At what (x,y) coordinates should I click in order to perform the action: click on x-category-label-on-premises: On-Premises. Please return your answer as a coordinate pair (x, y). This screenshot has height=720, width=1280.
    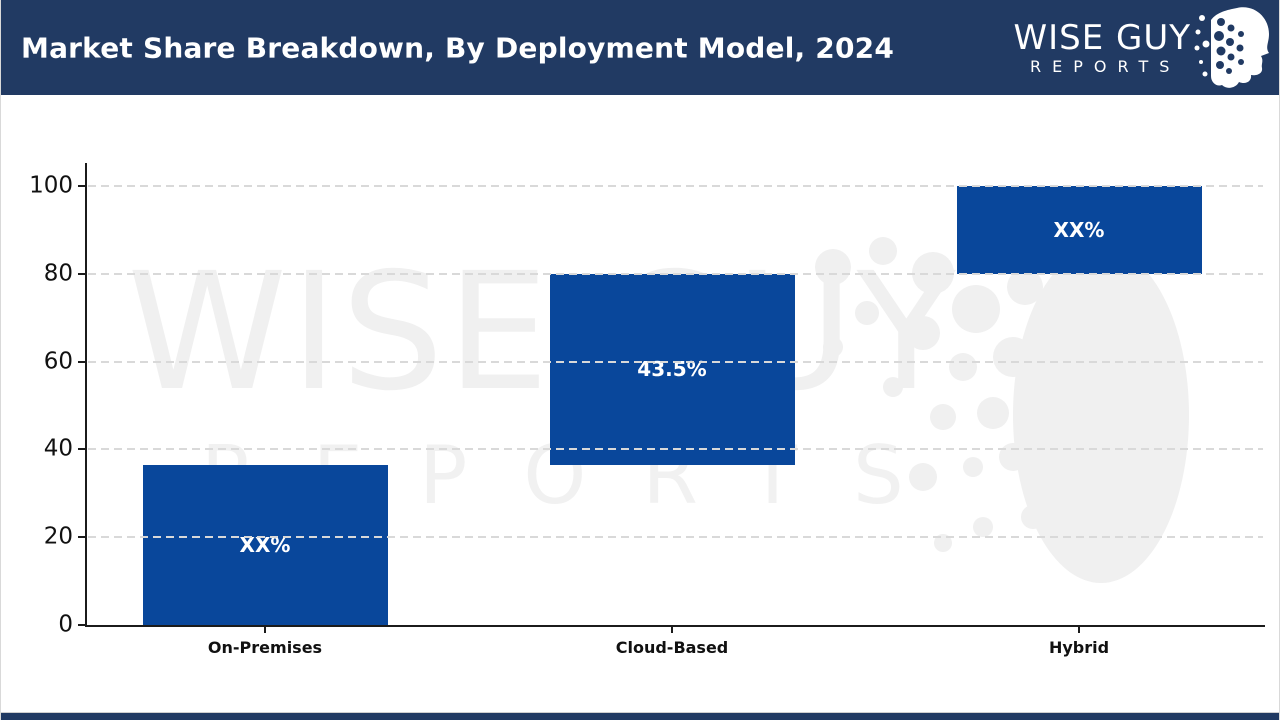
    Looking at the image, I should click on (265, 647).